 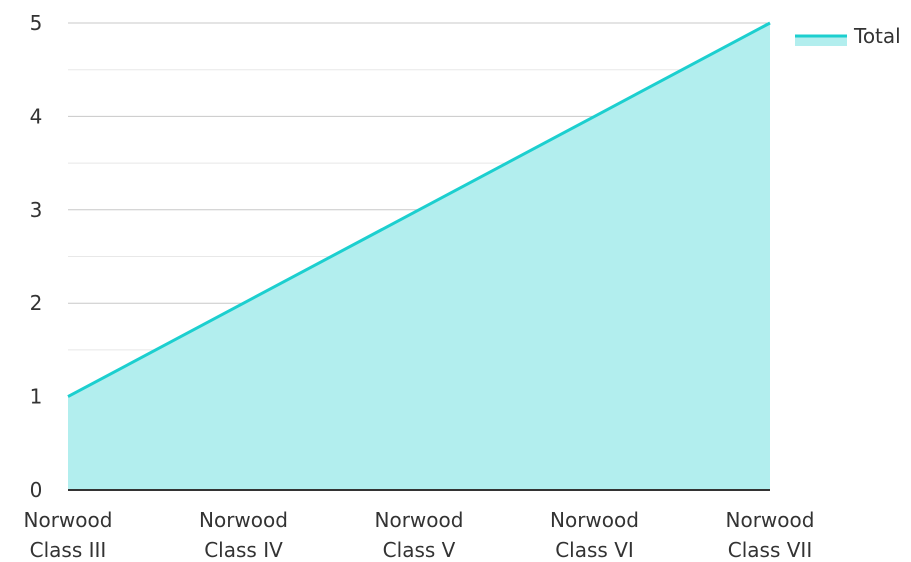 I want to click on y-tick-label: 2, so click(x=36, y=303).